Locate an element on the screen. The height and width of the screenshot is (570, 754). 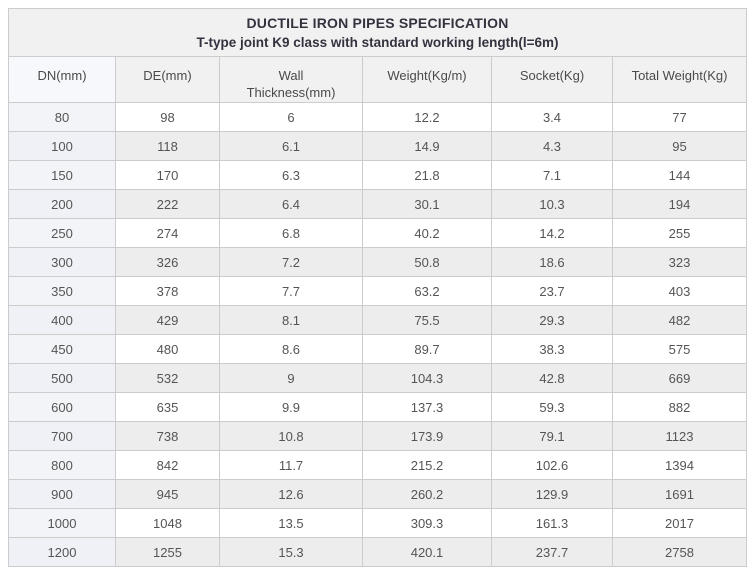
value-cell: 9.9 is located at coordinates (291, 407).